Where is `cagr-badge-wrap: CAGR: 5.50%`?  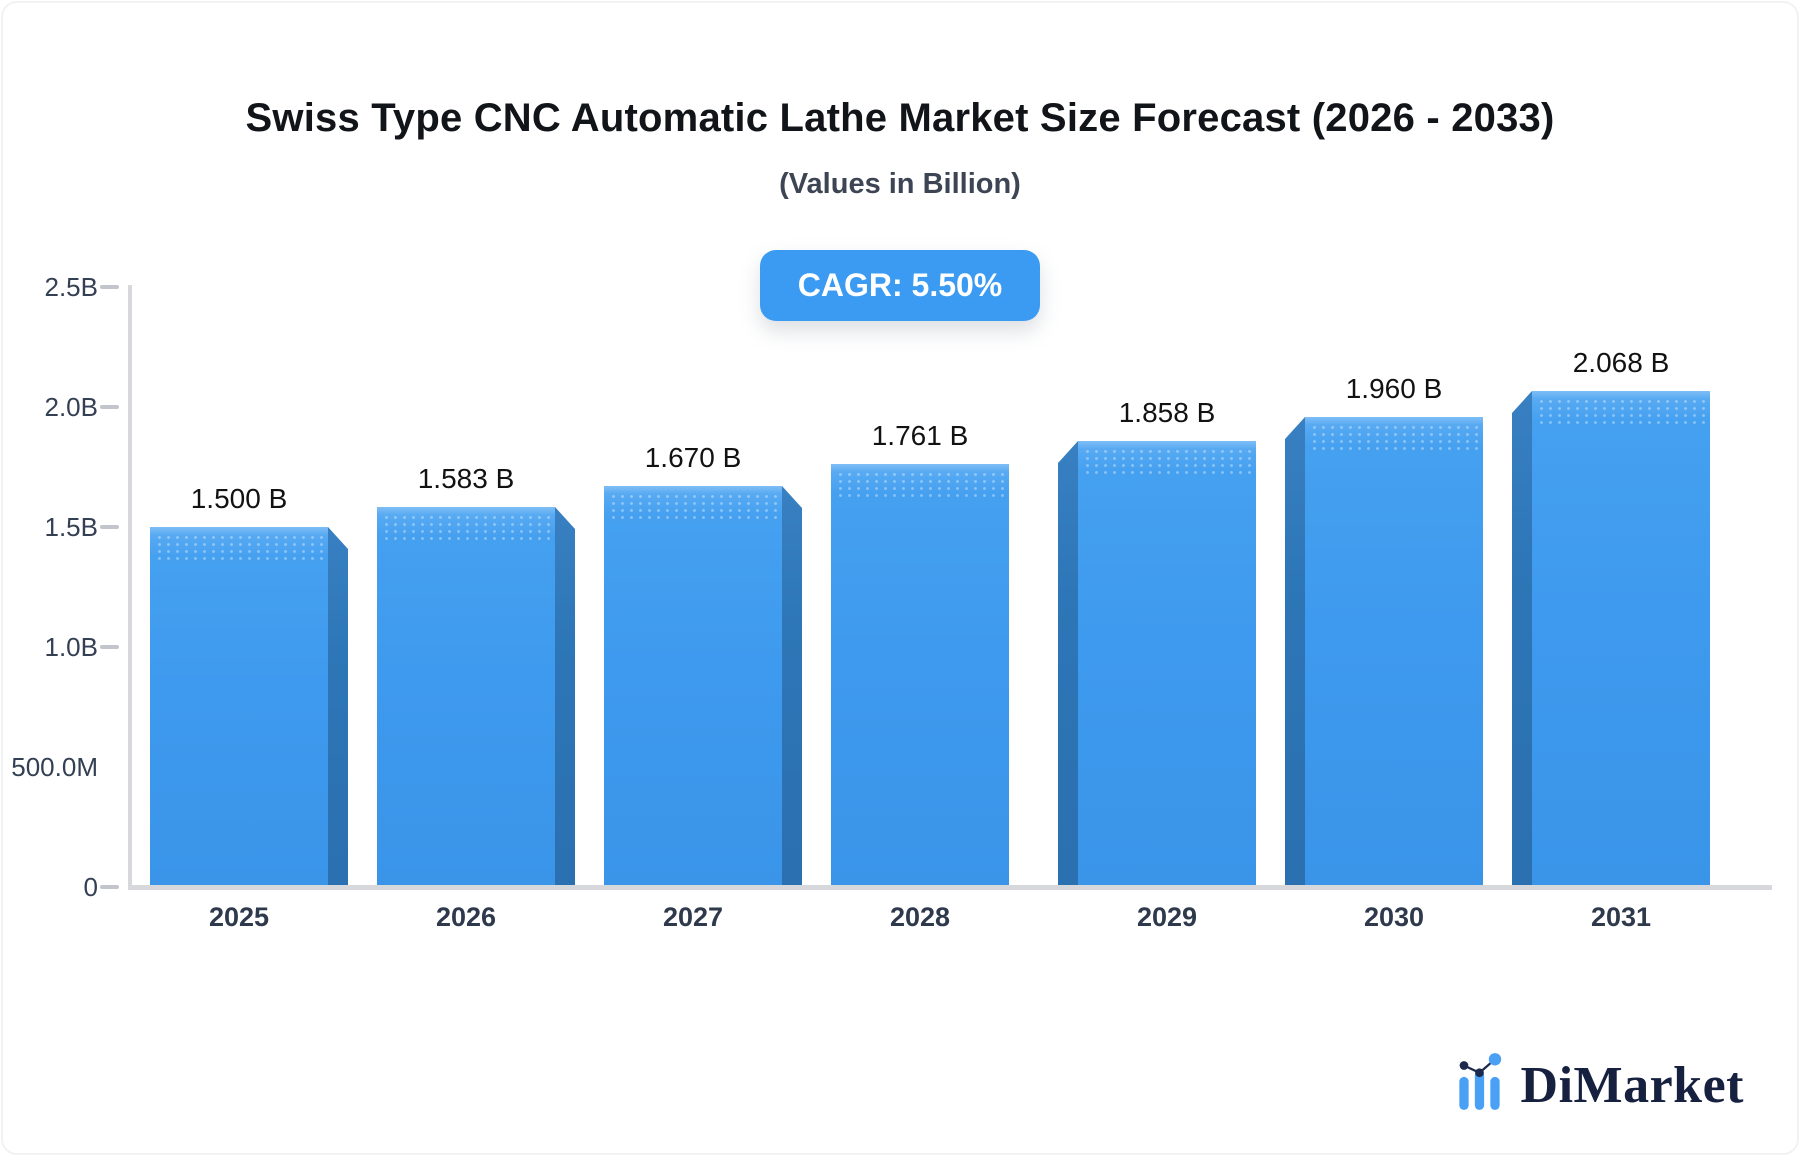 cagr-badge-wrap: CAGR: 5.50% is located at coordinates (900, 285).